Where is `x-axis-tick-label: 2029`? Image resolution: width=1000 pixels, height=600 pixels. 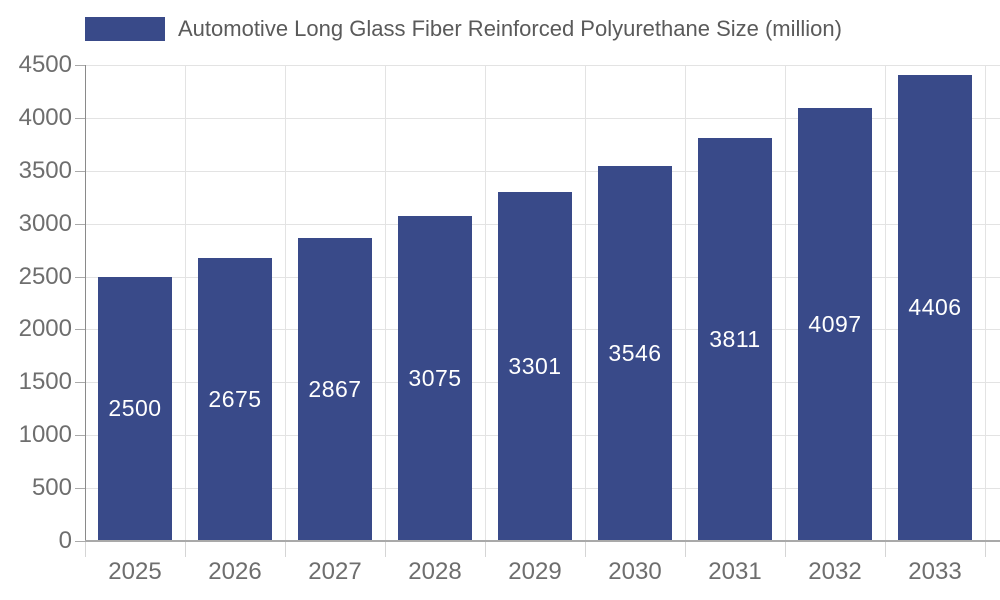 x-axis-tick-label: 2029 is located at coordinates (535, 571).